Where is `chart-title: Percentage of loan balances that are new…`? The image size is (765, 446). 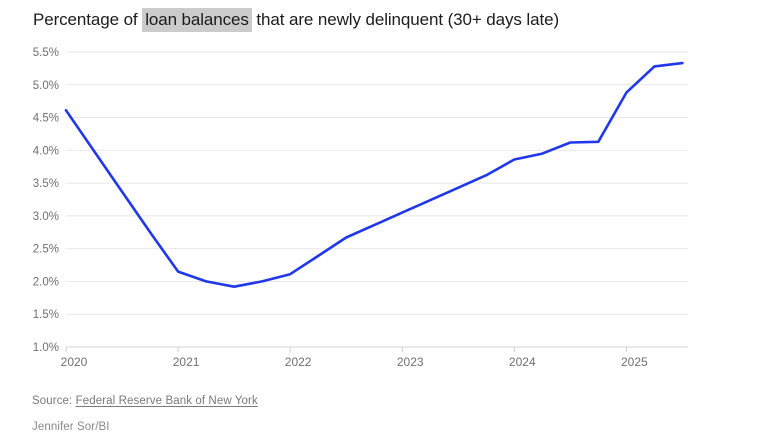 chart-title: Percentage of loan balances that are new… is located at coordinates (296, 20).